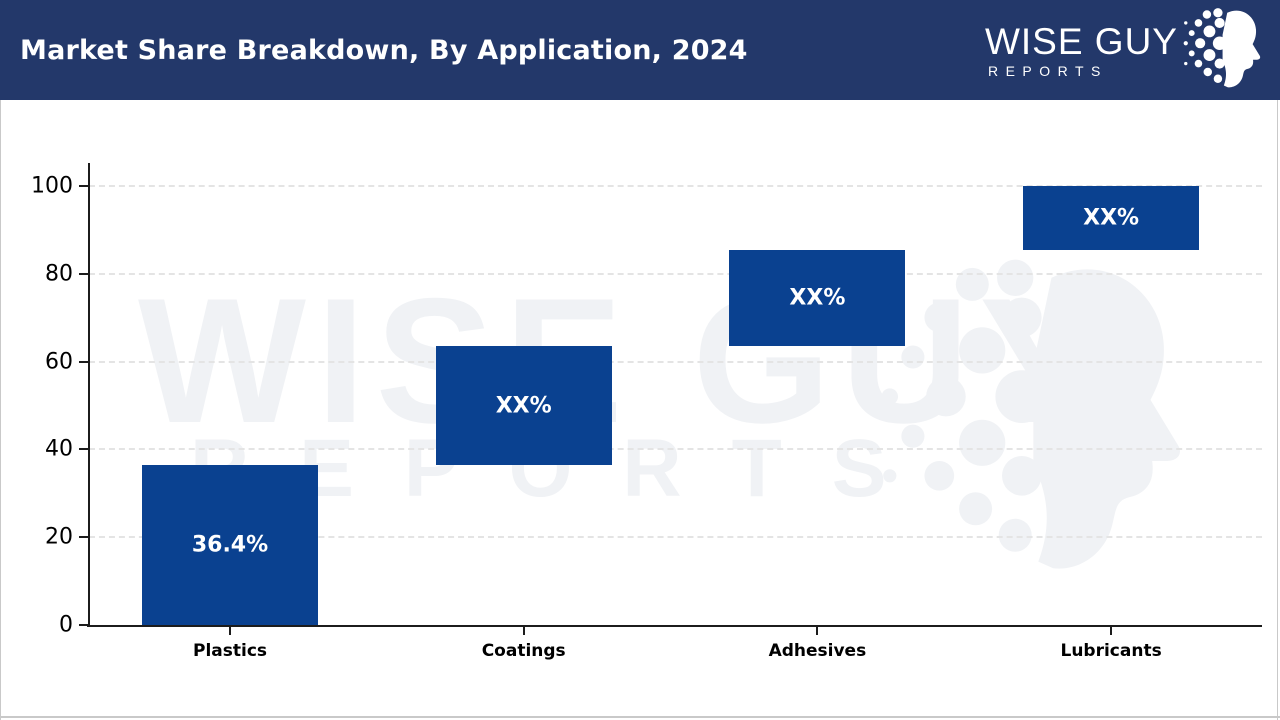 This screenshot has width=1280, height=720. What do you see at coordinates (52, 186) in the screenshot?
I see `y-tick-label: 100` at bounding box center [52, 186].